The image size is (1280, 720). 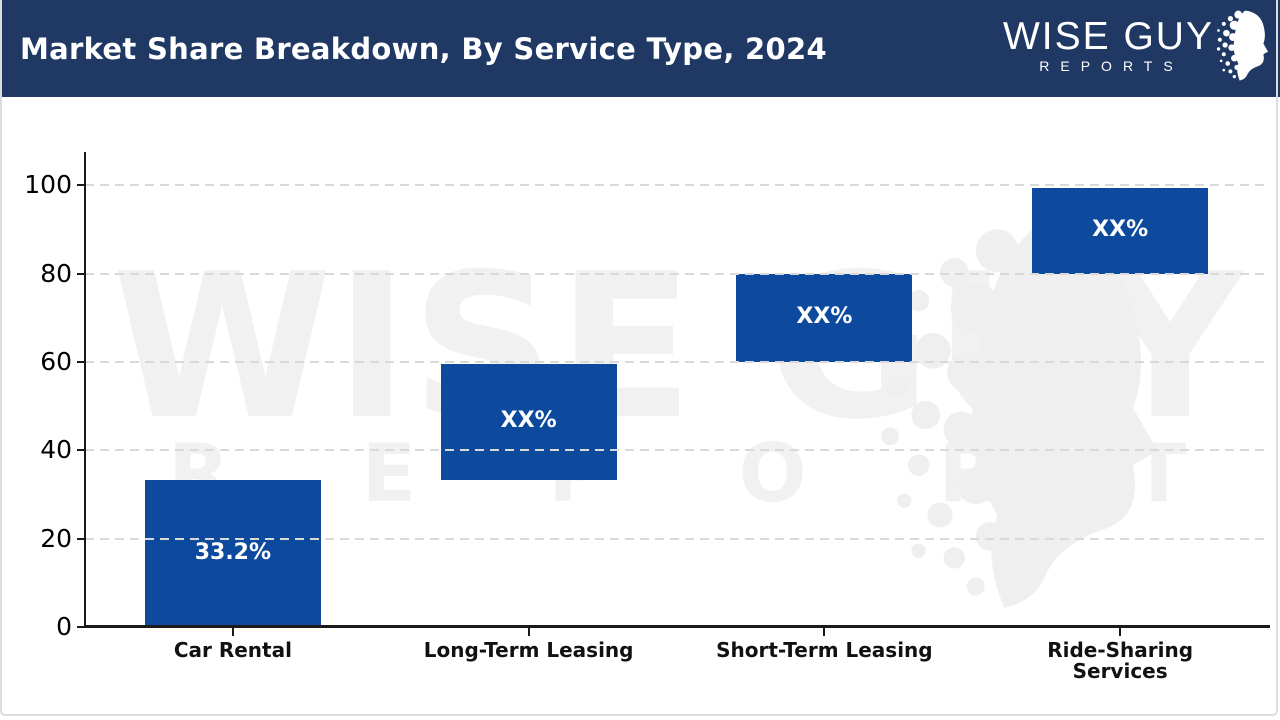 I want to click on x-tick-label: Ride-Sharing Services, so click(x=1120, y=660).